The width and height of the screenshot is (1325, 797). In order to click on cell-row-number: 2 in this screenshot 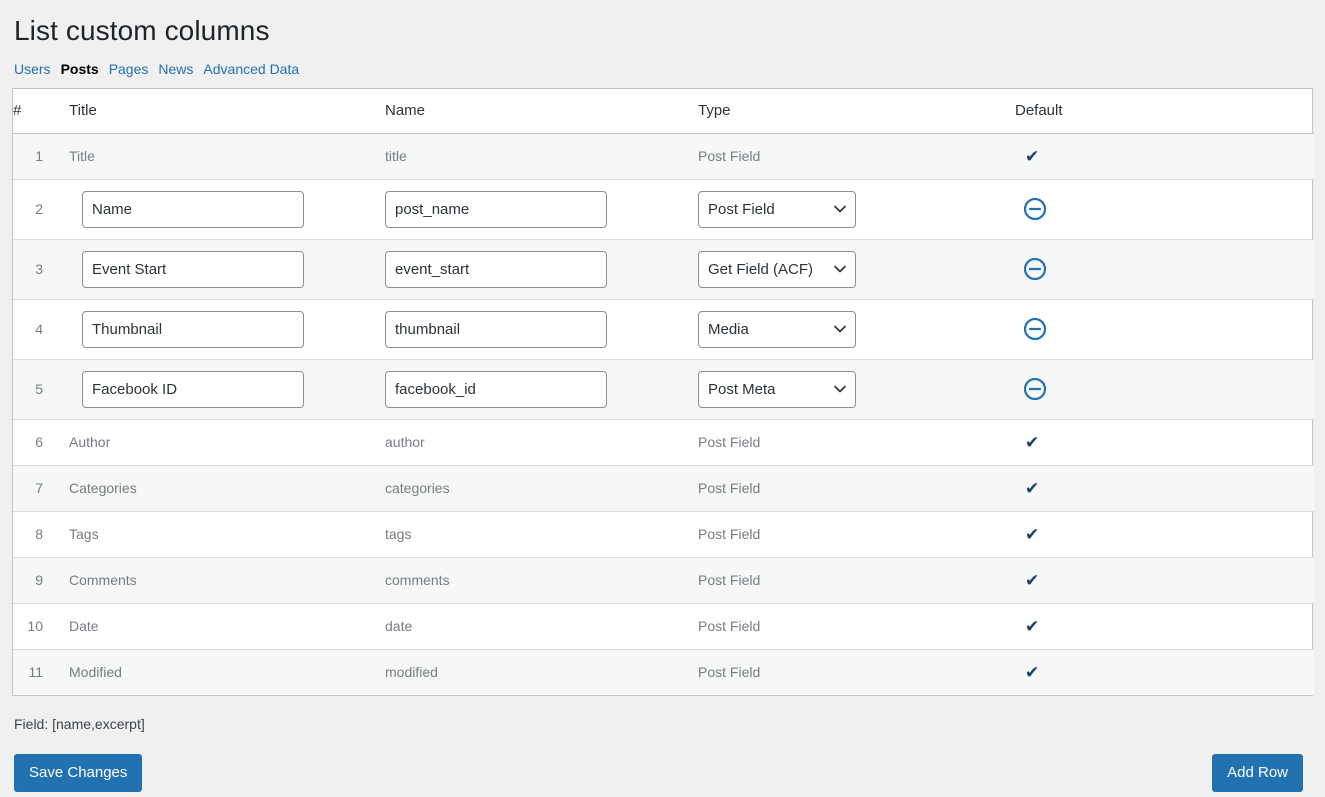, I will do `click(41, 209)`.